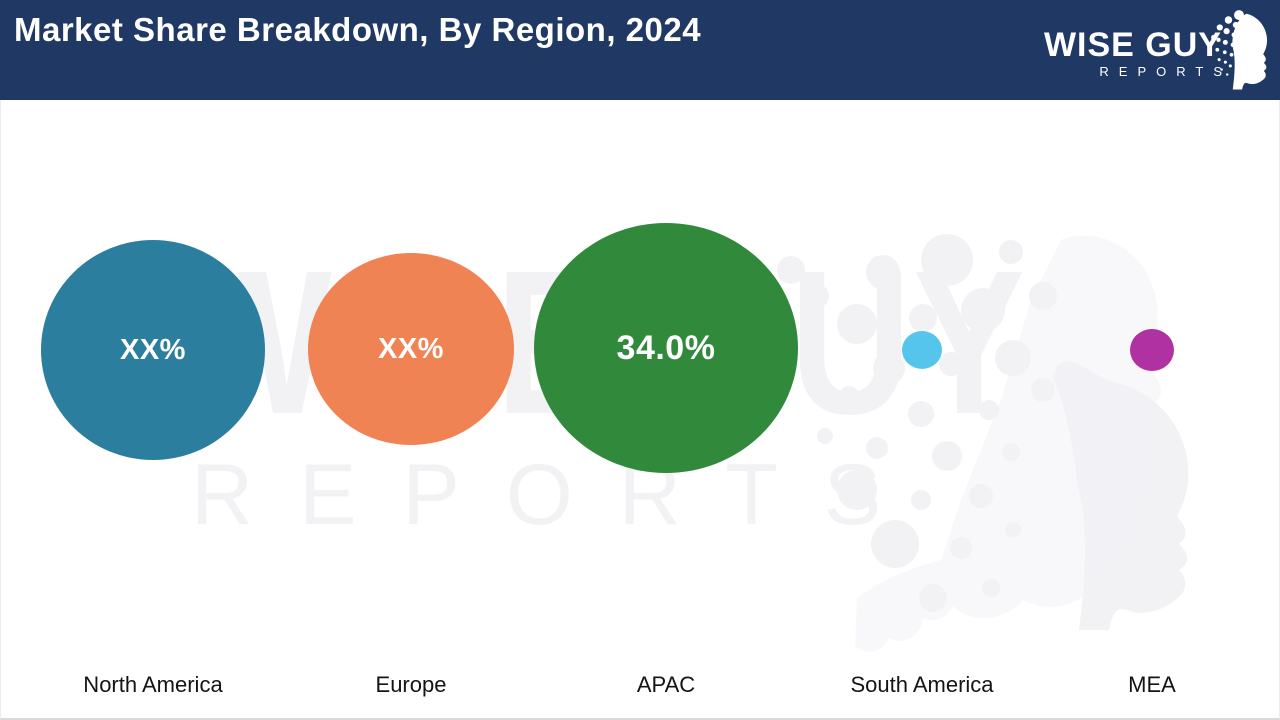 This screenshot has height=720, width=1280. Describe the element at coordinates (922, 684) in the screenshot. I see `category-label-south-america: South America` at that location.